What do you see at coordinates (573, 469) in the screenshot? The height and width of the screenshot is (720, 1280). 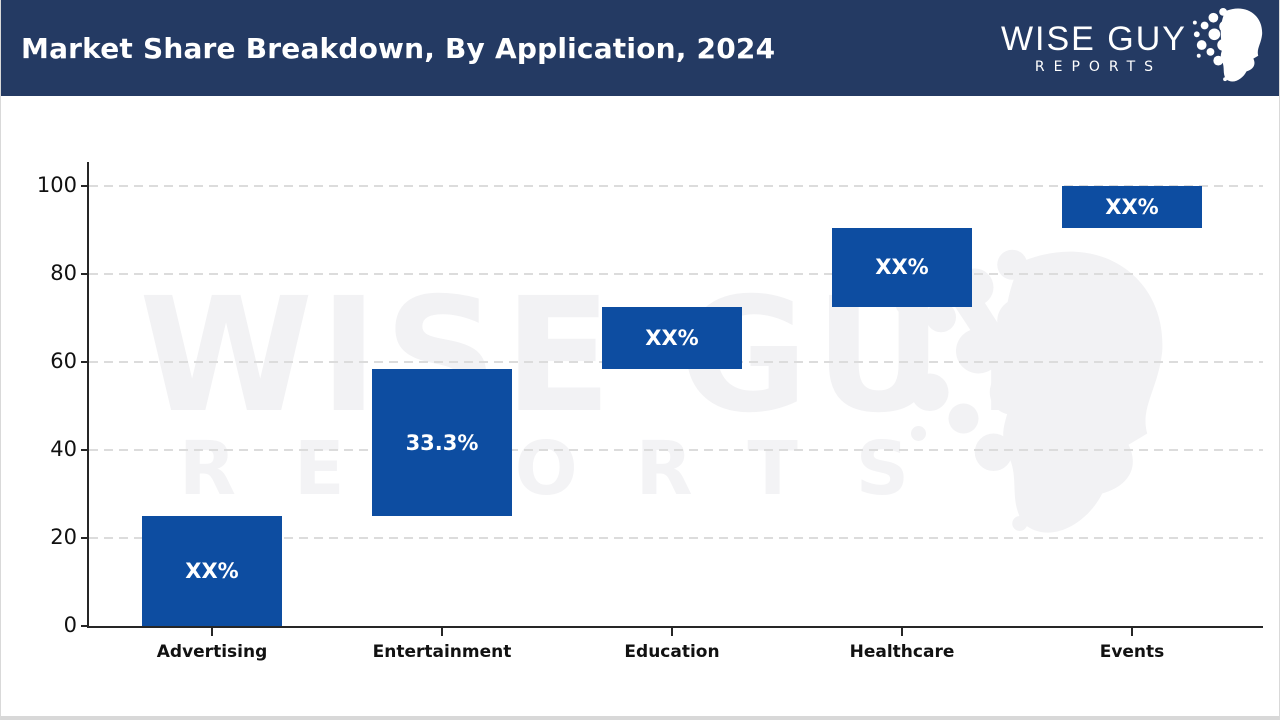 I see `watermark-subtitle: REPORTS` at bounding box center [573, 469].